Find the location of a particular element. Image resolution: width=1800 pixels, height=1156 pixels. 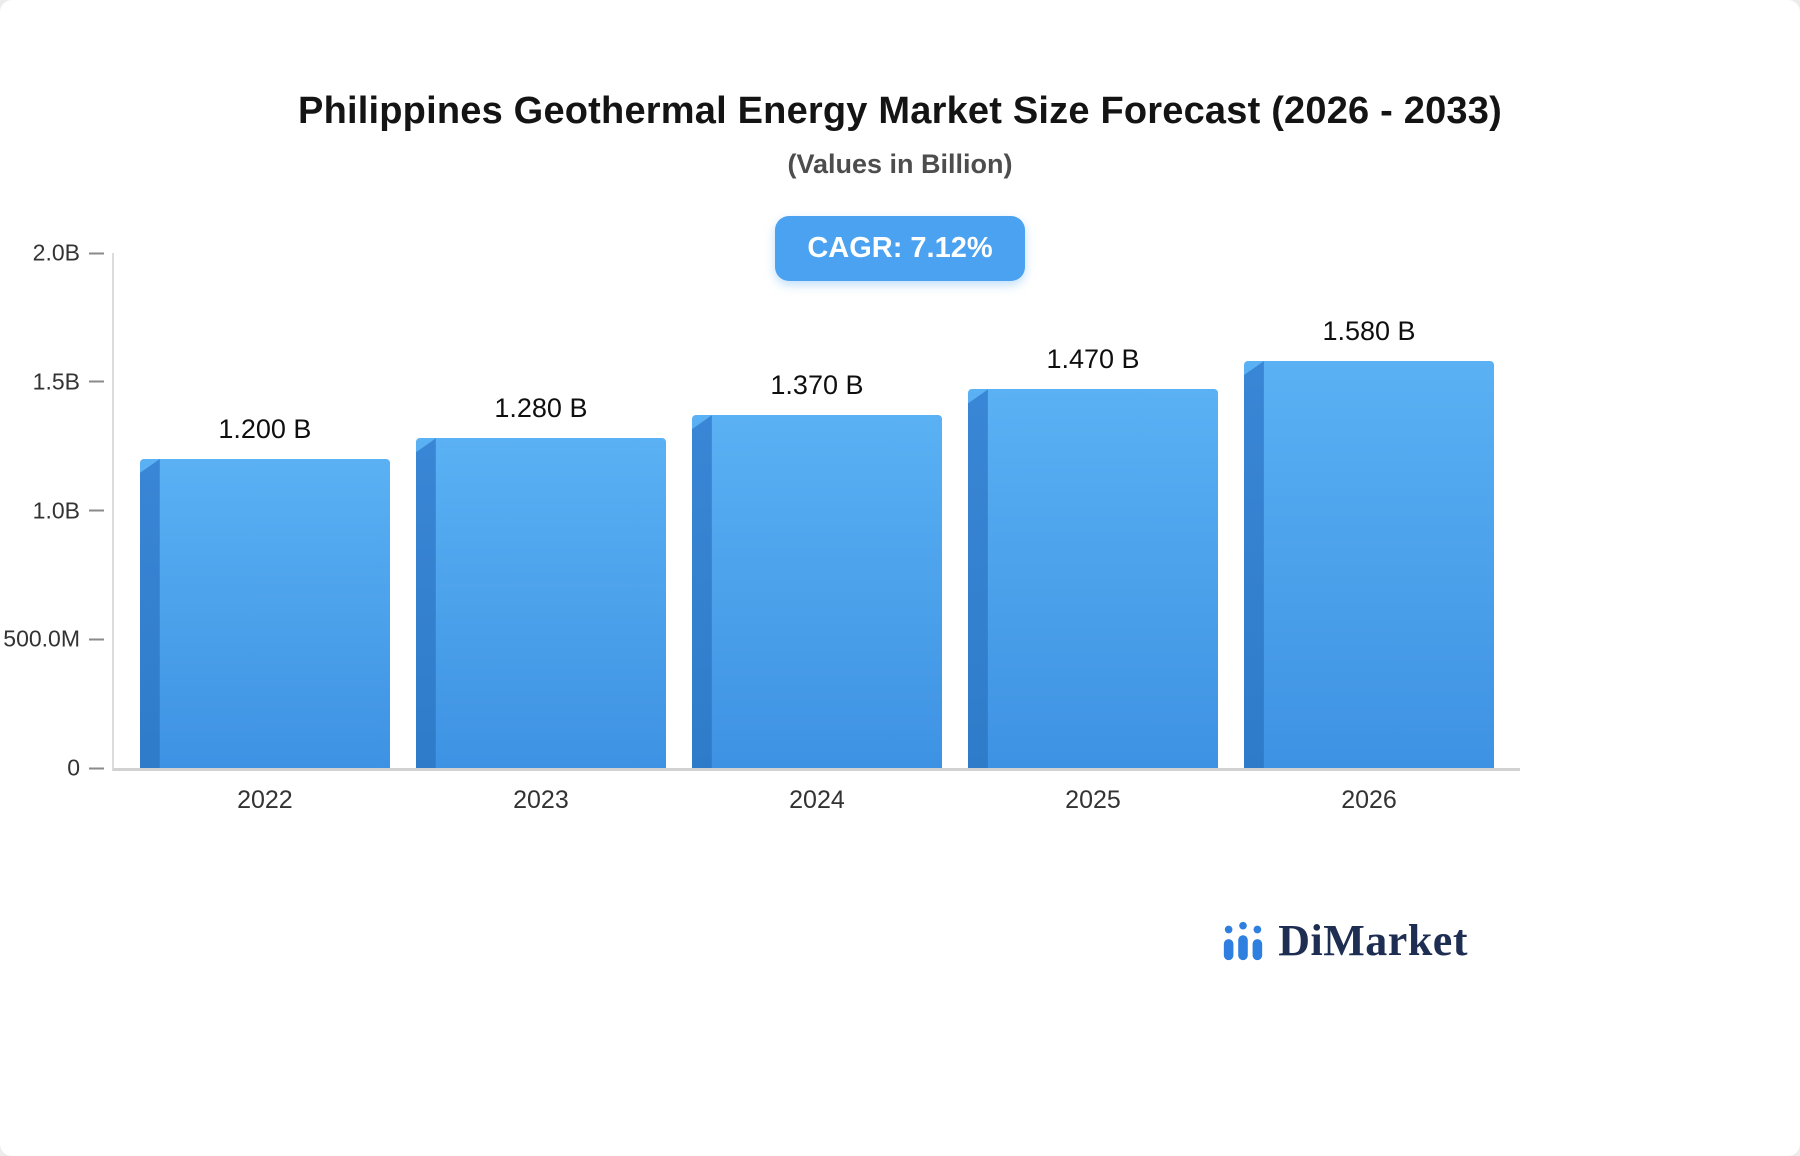

dimarket-logo: DiMarket is located at coordinates (1344, 940).